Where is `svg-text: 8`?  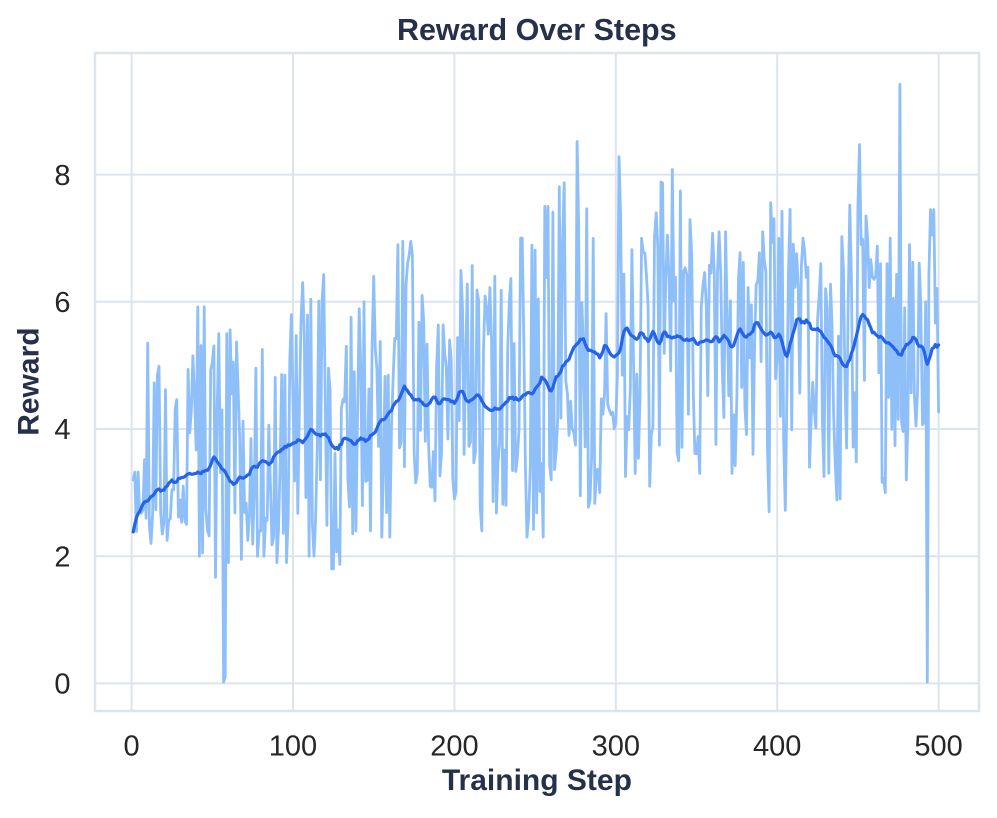 svg-text: 8 is located at coordinates (62, 176).